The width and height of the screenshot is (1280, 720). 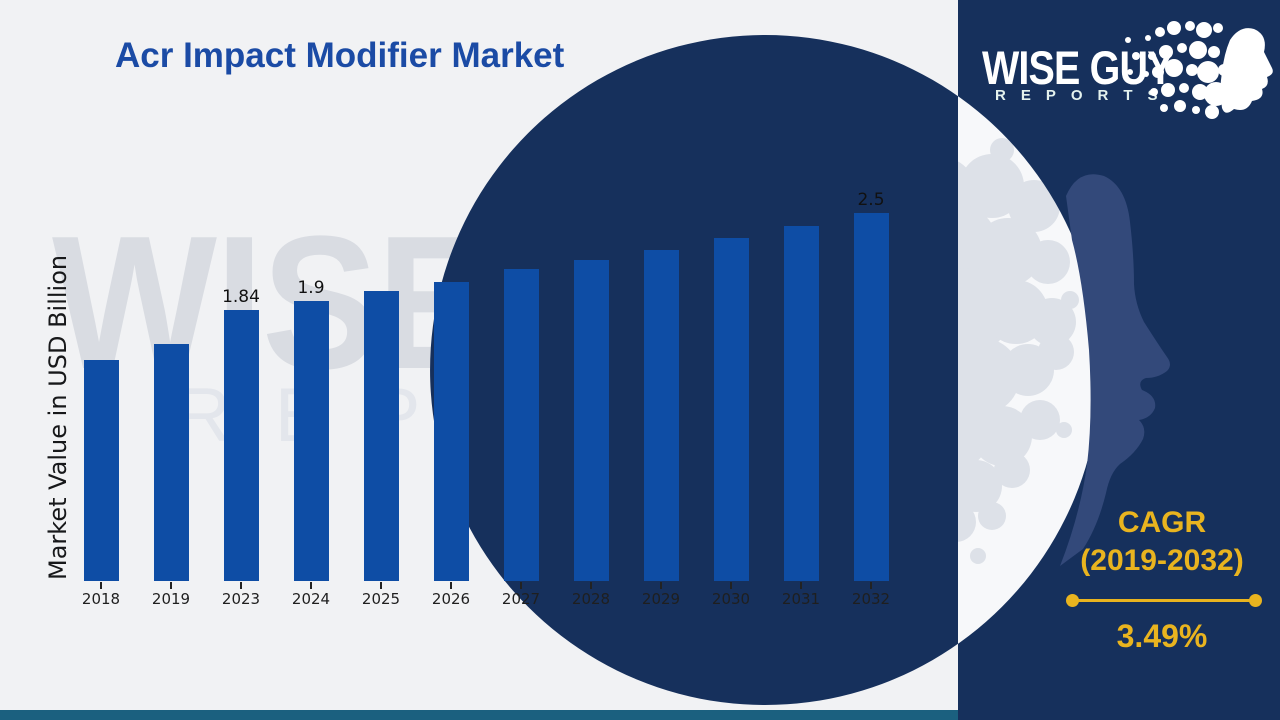 I want to click on bar-2028, so click(x=591, y=420).